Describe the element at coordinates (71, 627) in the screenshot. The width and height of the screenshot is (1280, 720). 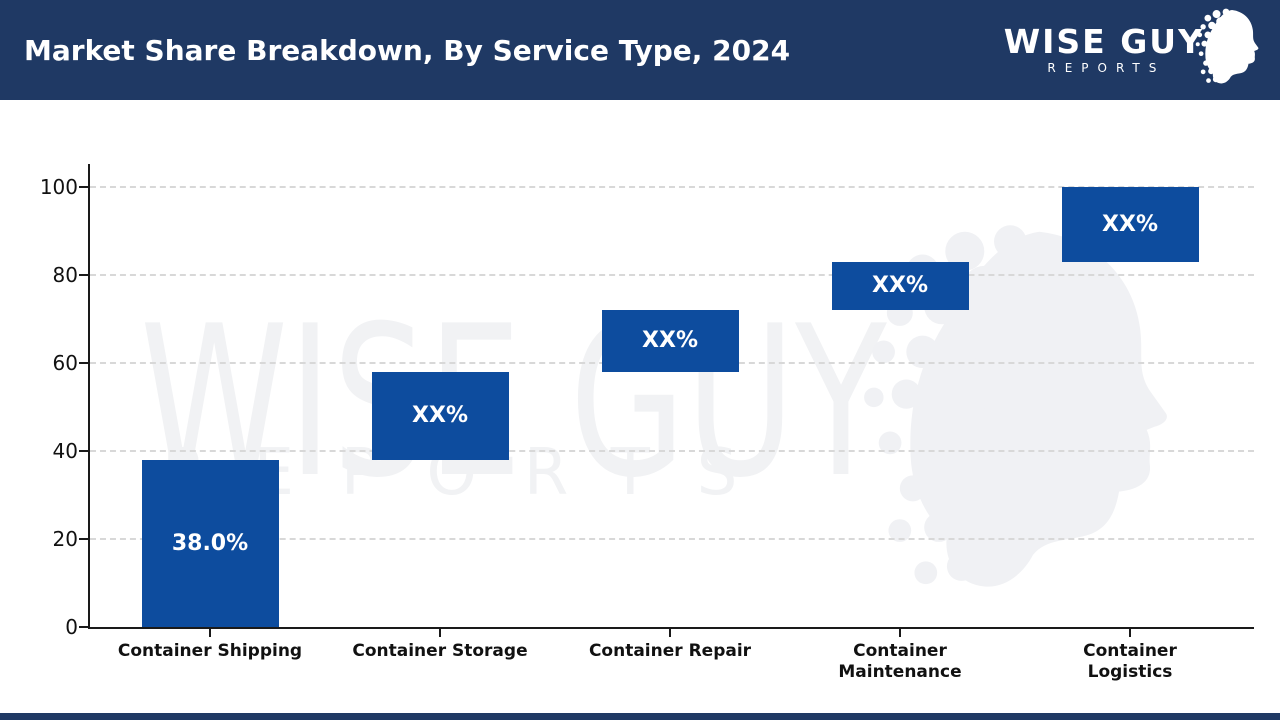
I see `y-tick-label-0: 0` at that location.